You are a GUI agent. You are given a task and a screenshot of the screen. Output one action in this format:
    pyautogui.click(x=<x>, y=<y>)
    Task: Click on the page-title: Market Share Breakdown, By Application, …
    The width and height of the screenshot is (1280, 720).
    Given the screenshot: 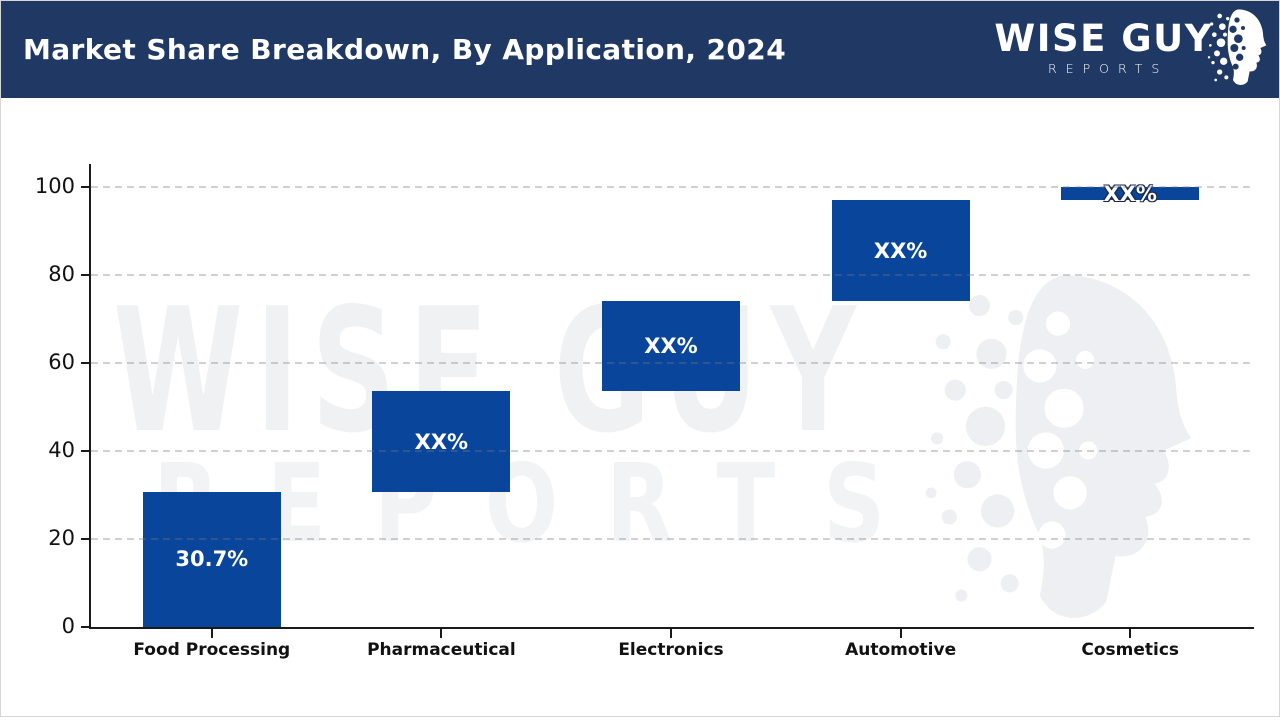 What is the action you would take?
    pyautogui.click(x=405, y=49)
    